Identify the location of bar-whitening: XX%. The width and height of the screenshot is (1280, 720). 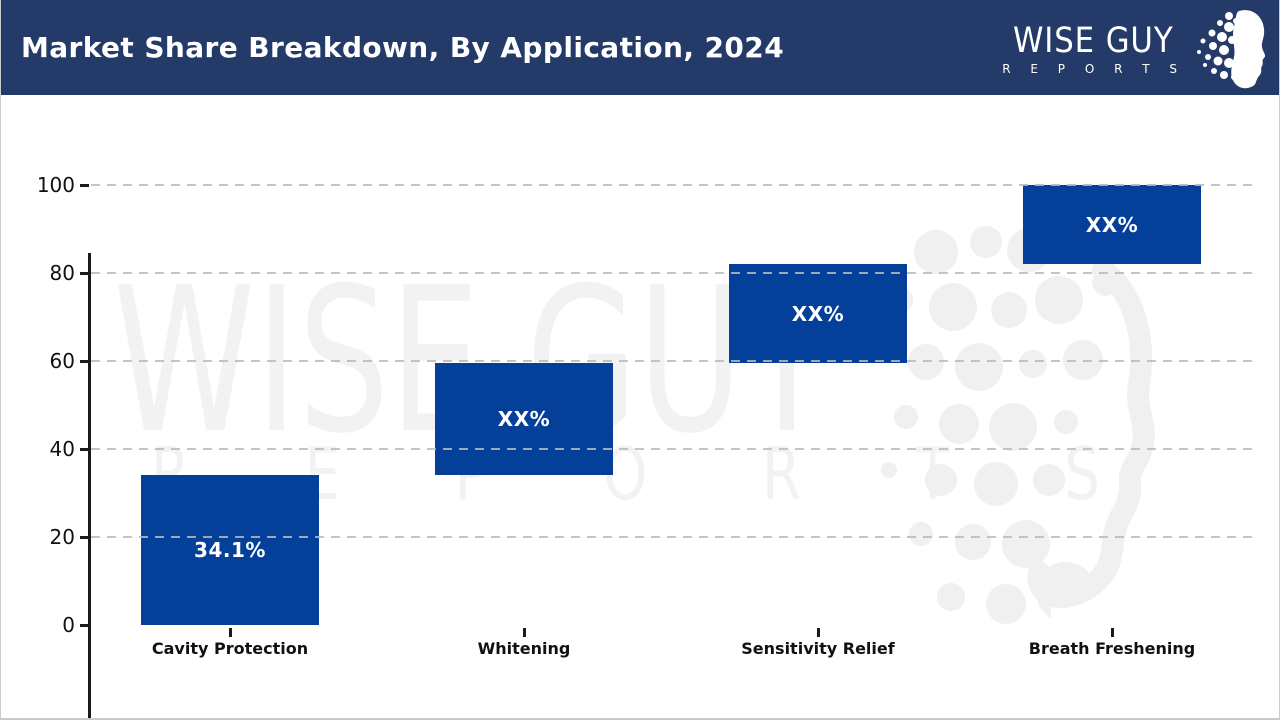
(524, 419).